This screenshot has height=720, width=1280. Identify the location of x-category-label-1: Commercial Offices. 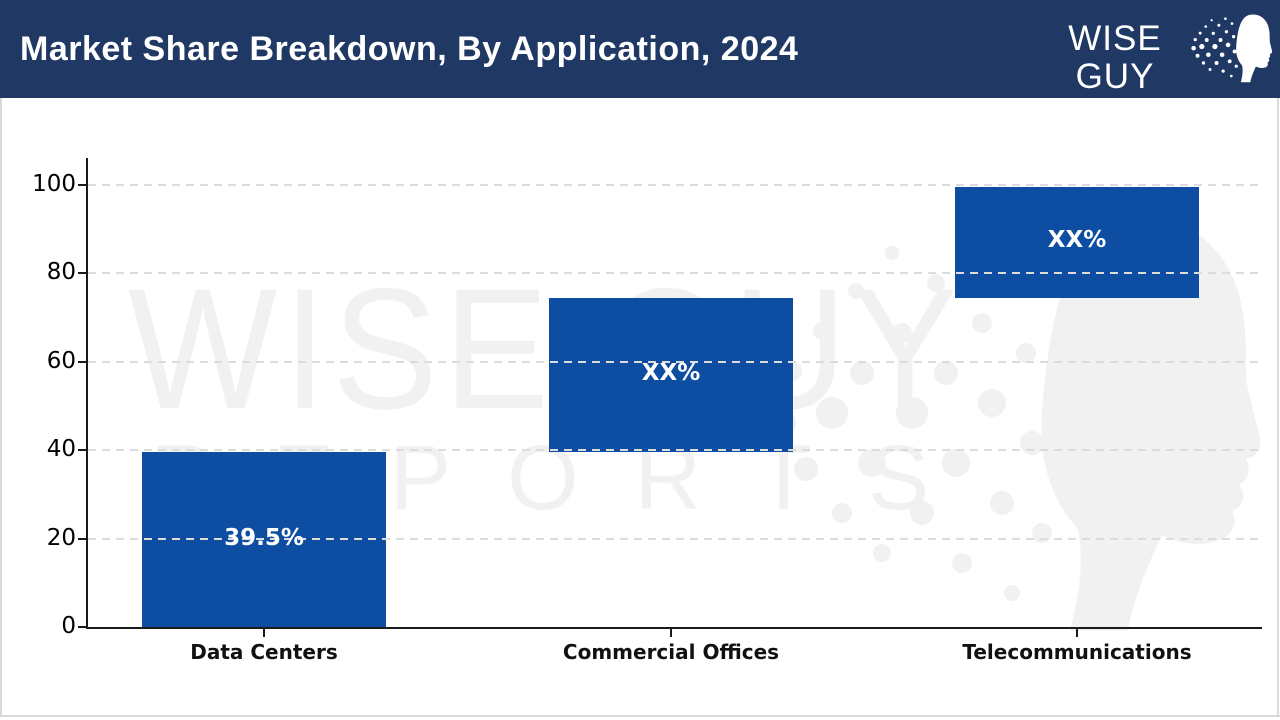
(671, 652).